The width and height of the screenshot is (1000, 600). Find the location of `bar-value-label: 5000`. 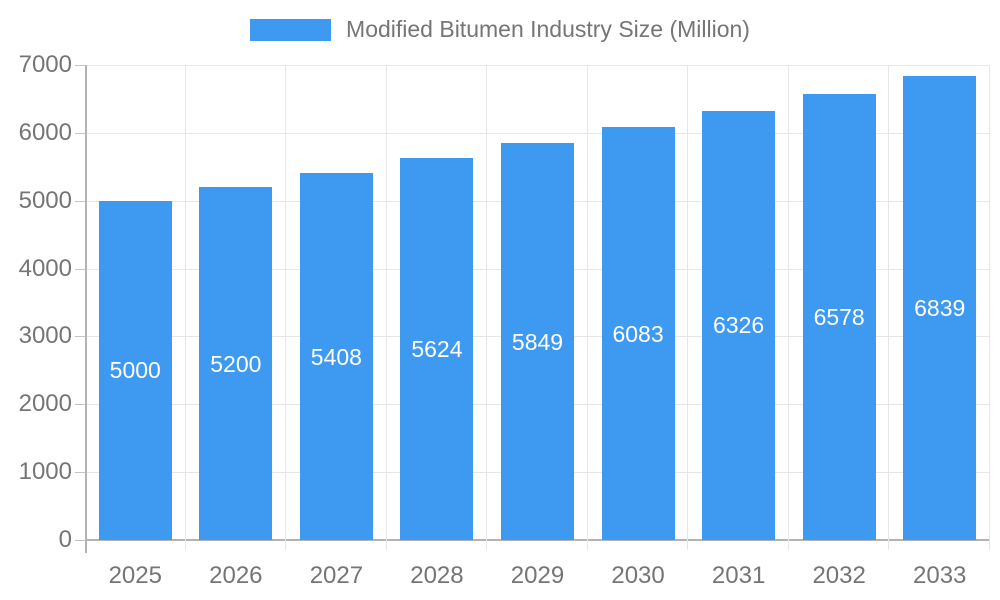

bar-value-label: 5000 is located at coordinates (135, 370).